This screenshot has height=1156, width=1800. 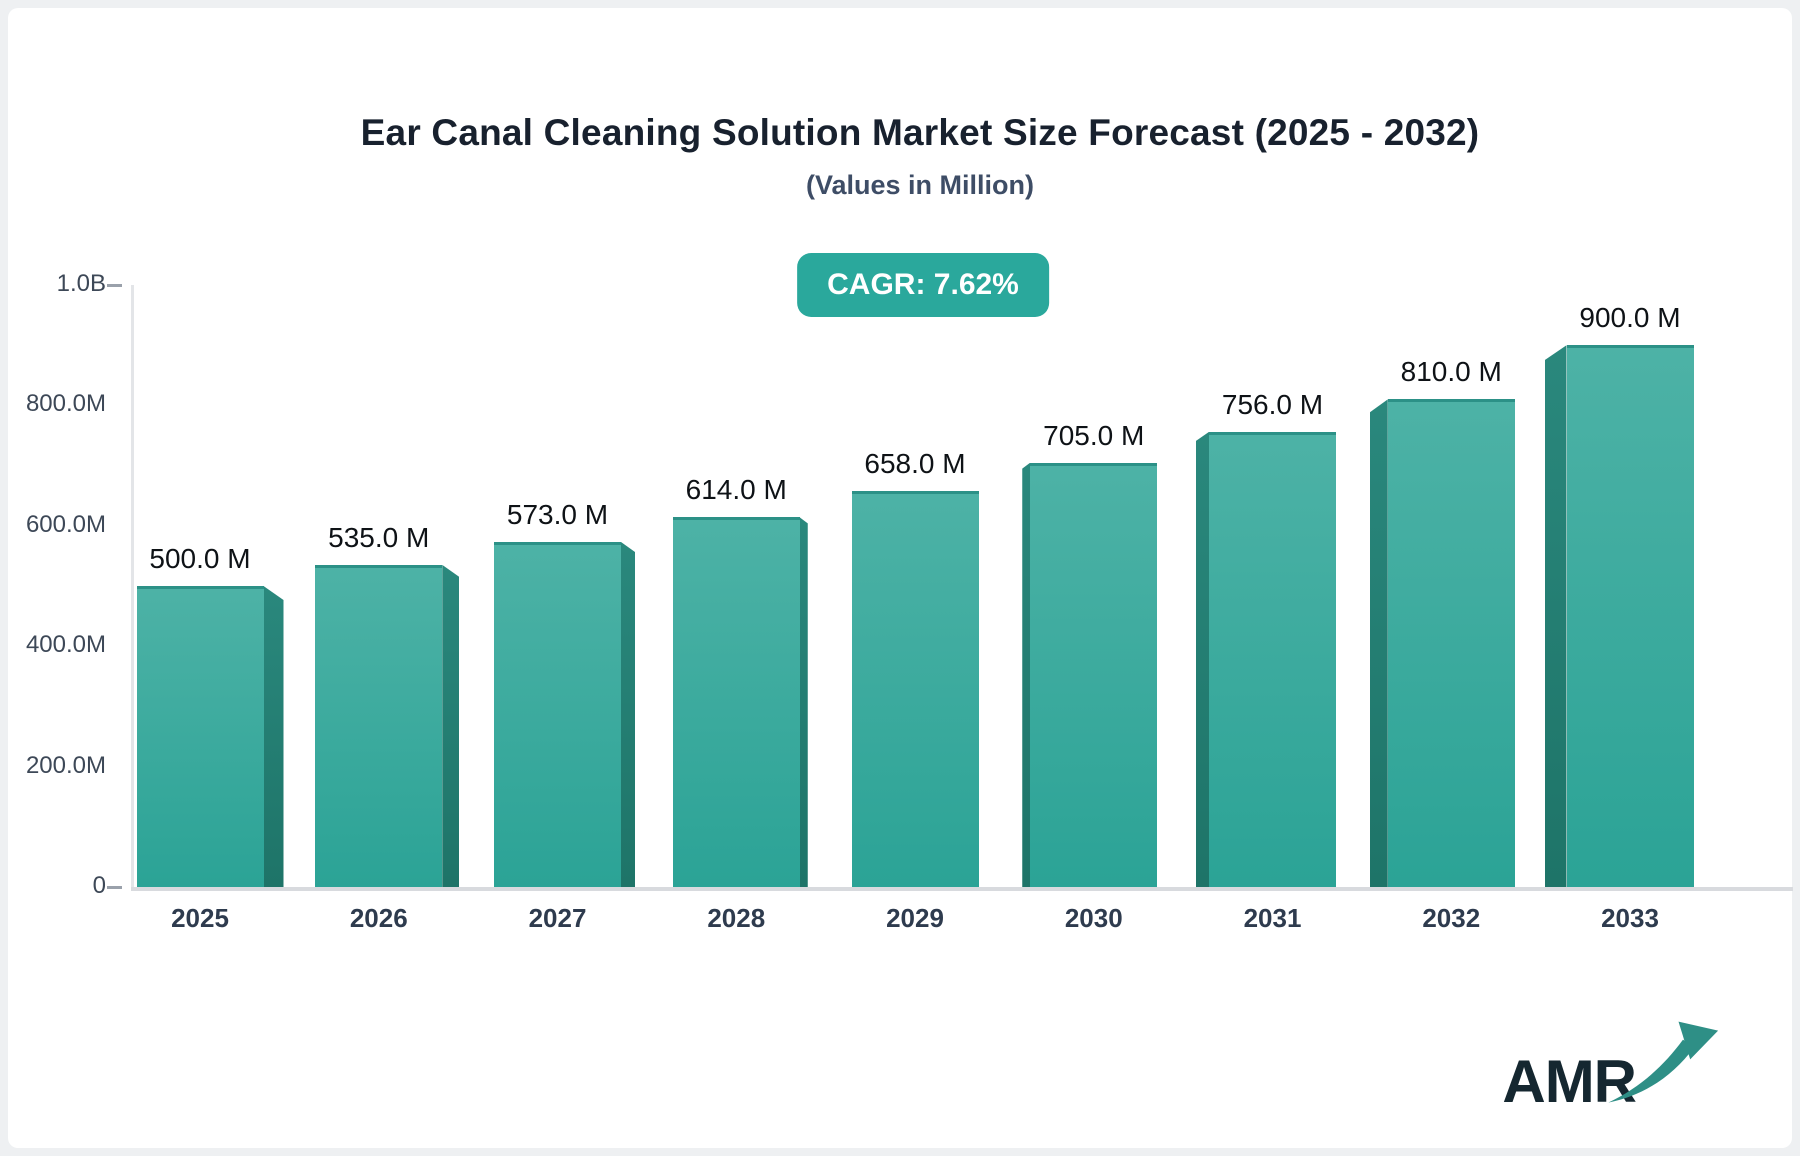 What do you see at coordinates (379, 725) in the screenshot?
I see `bar-2026` at bounding box center [379, 725].